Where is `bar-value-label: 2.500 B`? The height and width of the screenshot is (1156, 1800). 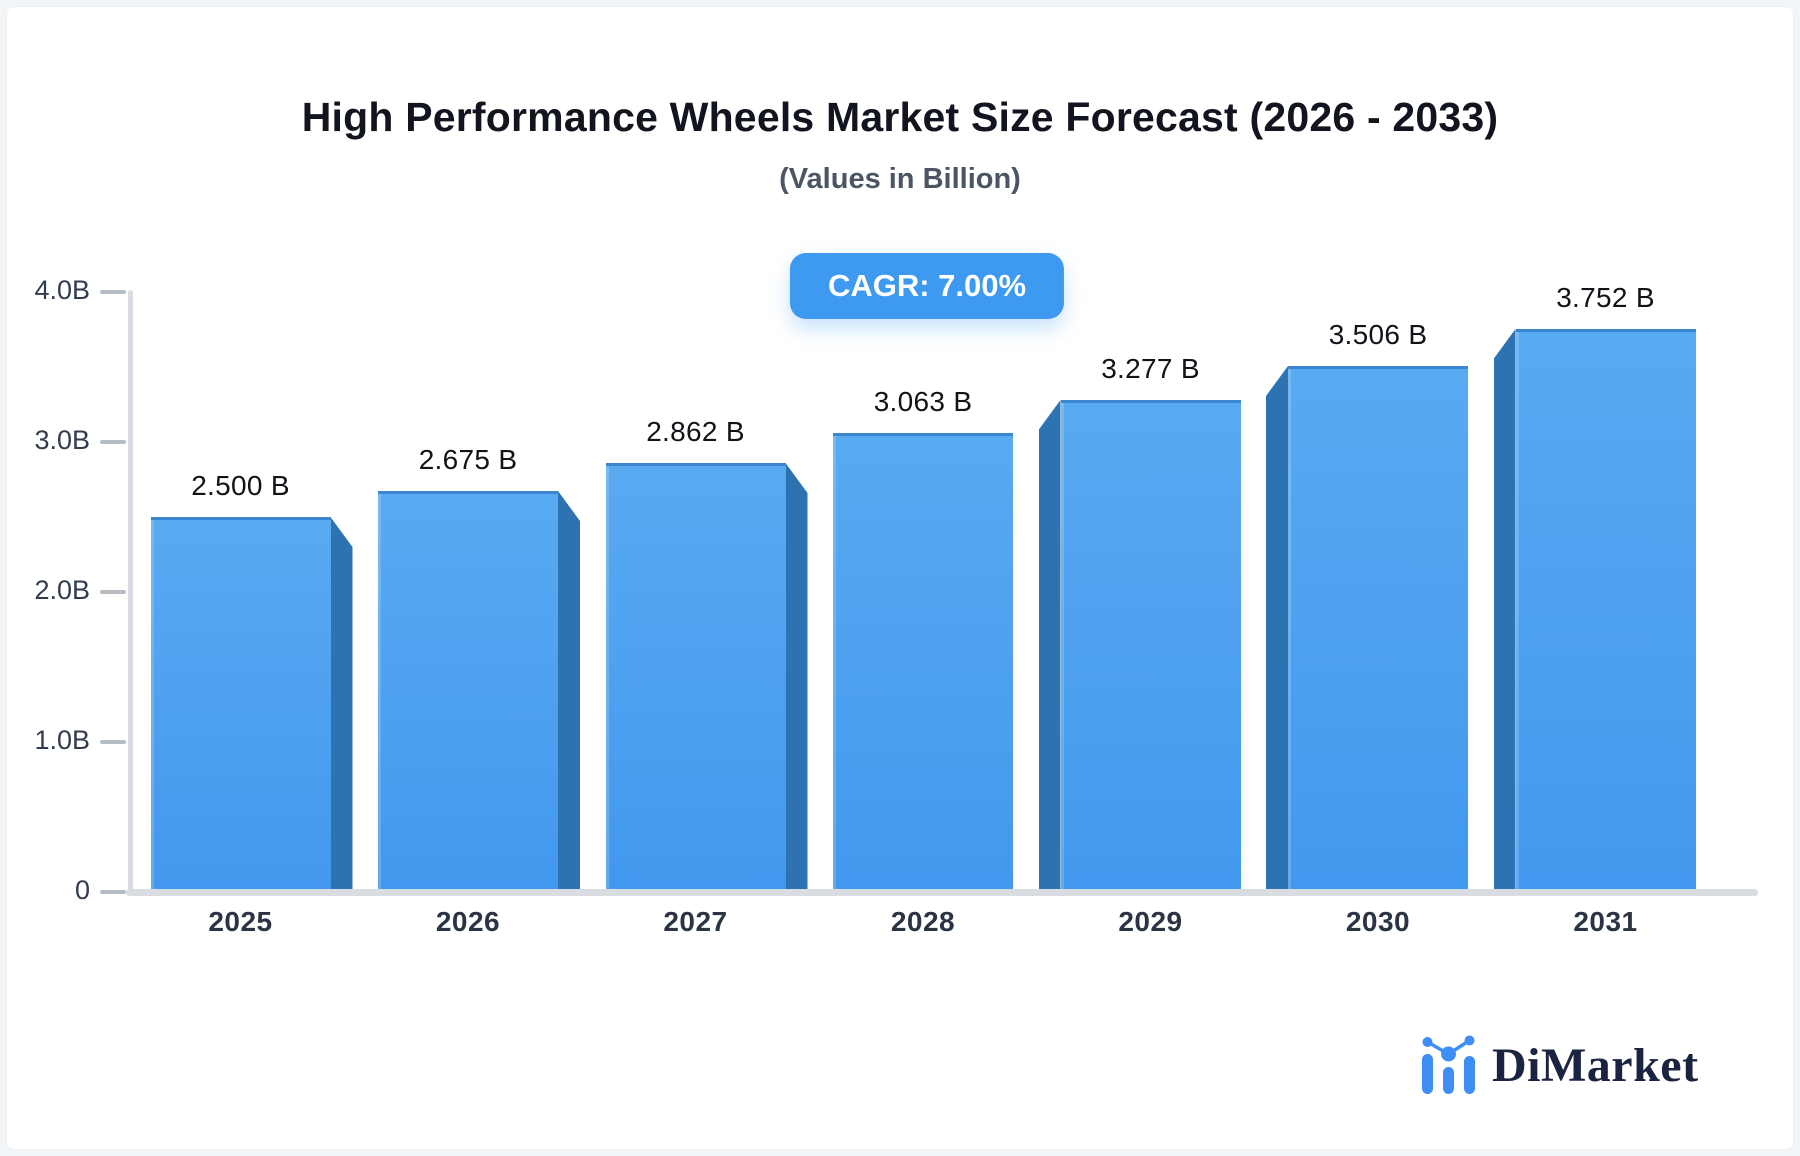
bar-value-label: 2.500 B is located at coordinates (240, 485).